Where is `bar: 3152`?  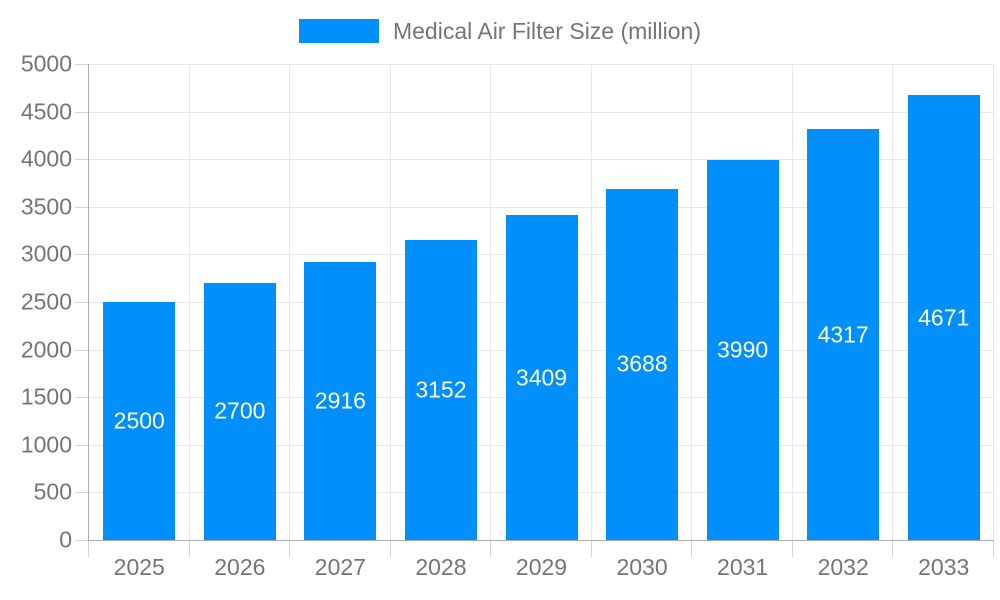
bar: 3152 is located at coordinates (440, 389).